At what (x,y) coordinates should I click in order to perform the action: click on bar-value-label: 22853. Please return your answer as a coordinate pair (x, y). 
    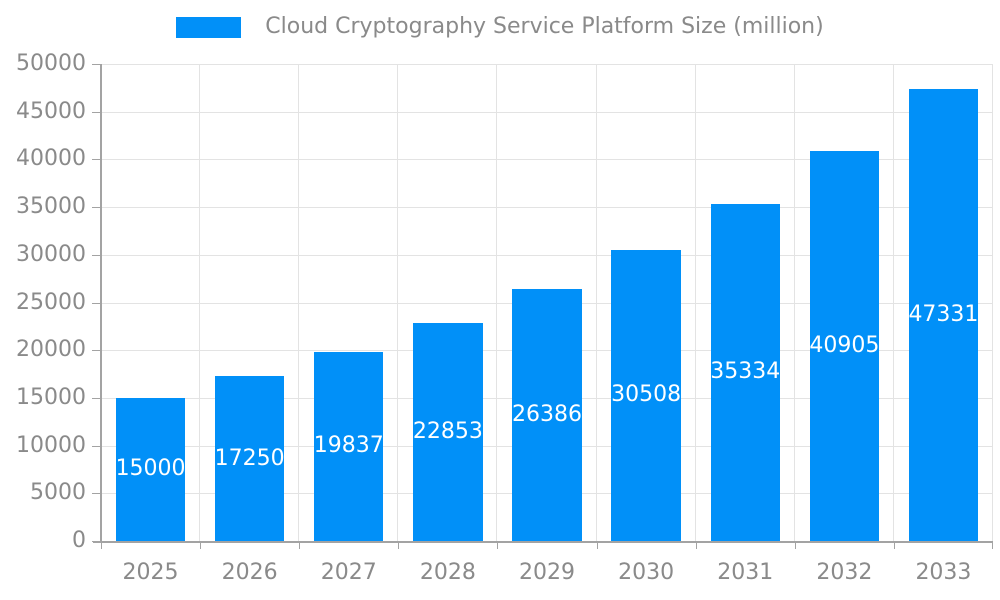
    Looking at the image, I should click on (447, 431).